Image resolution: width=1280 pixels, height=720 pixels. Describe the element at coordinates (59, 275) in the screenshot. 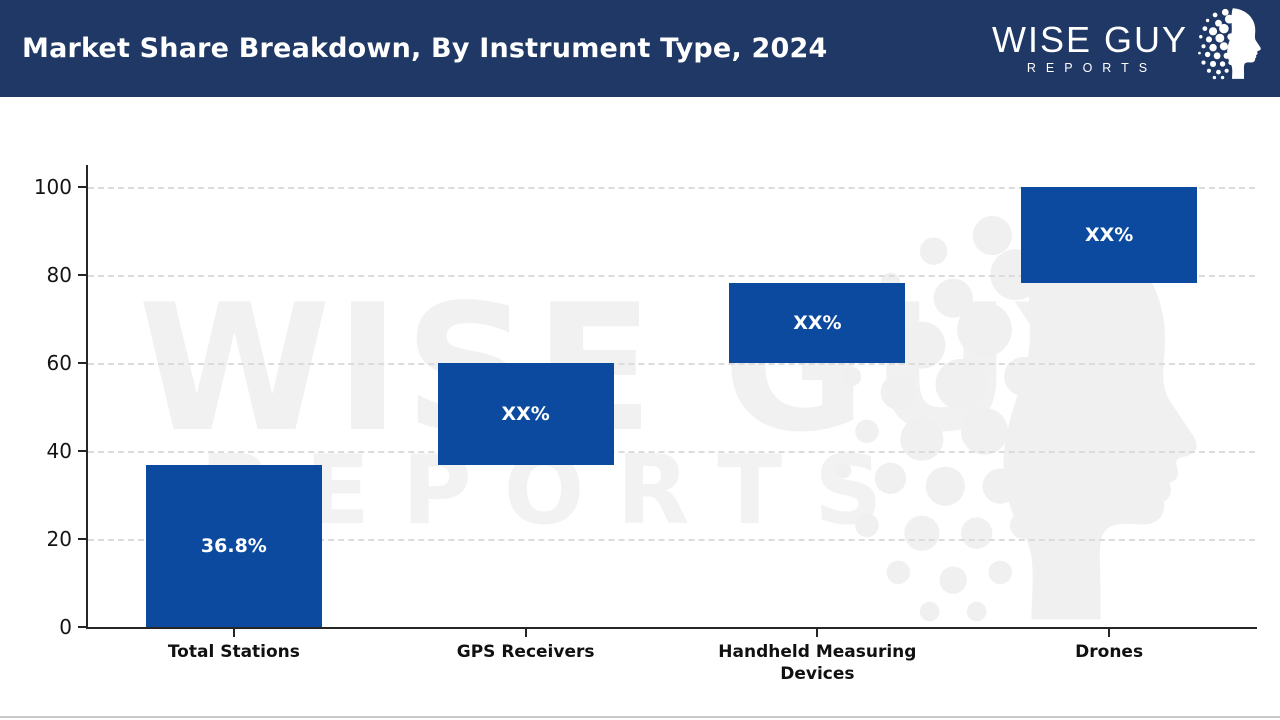

I see `y-tick-label-80: 80` at that location.